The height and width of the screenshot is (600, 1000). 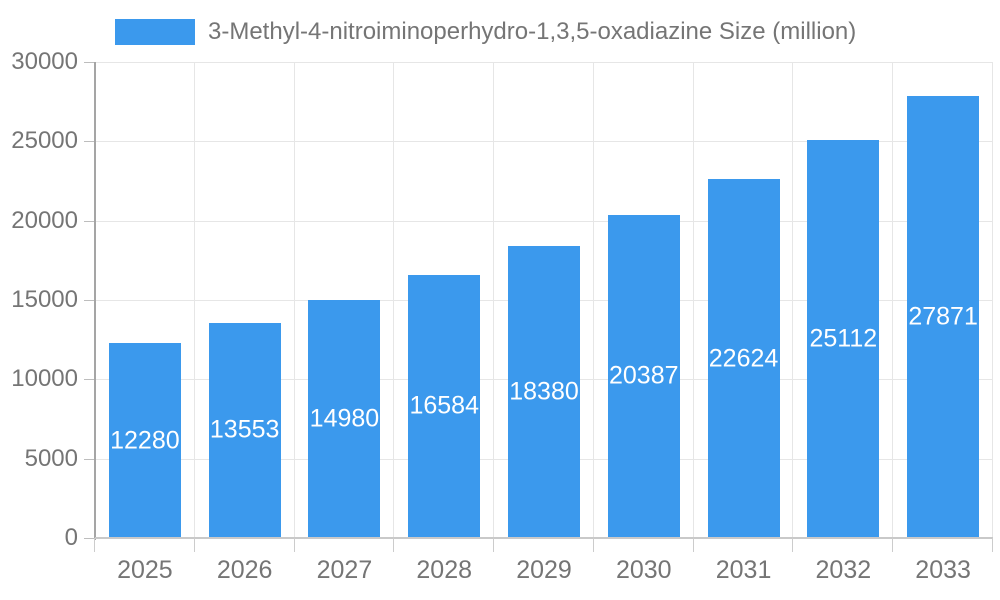 I want to click on x-tick-label: 2029, so click(x=544, y=570).